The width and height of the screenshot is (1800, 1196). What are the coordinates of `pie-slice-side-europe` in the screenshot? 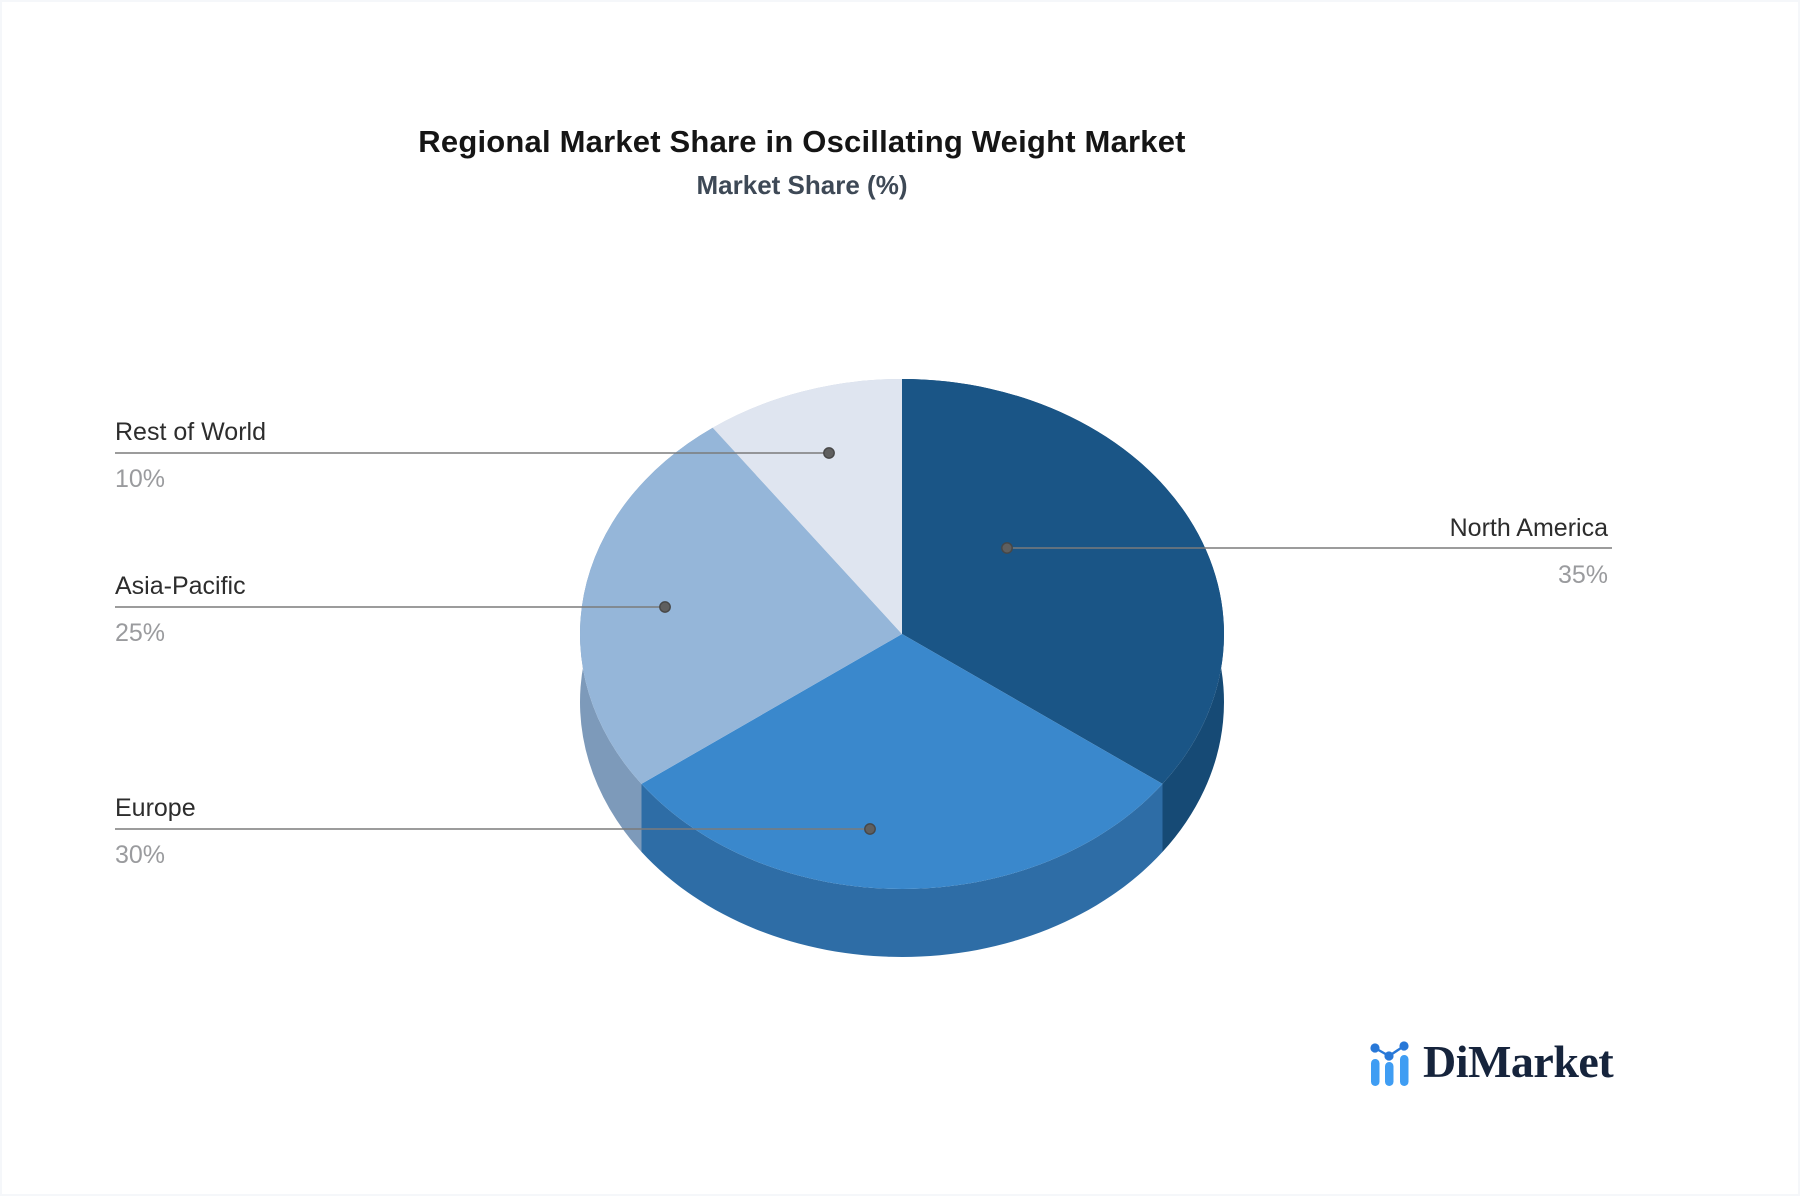 It's located at (902, 870).